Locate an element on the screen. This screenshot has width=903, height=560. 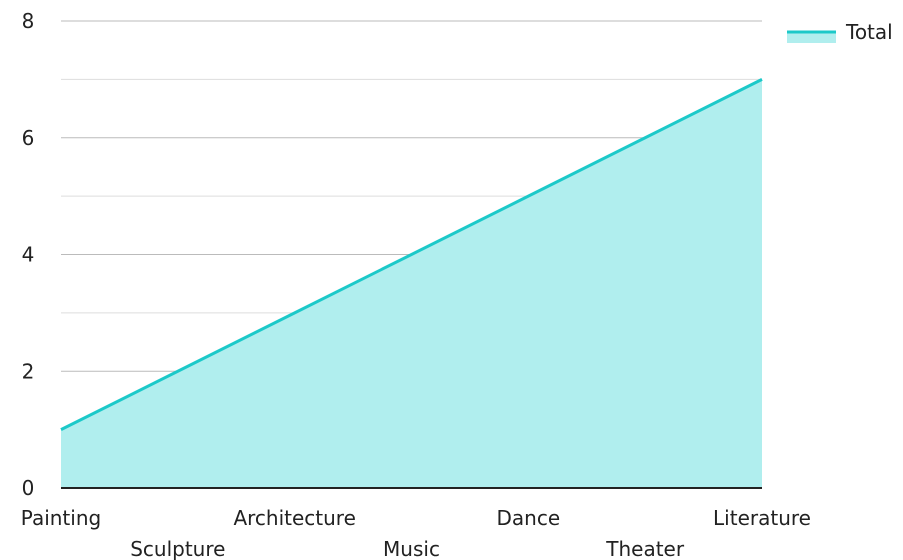
x-tick-label: Dance is located at coordinates (529, 518).